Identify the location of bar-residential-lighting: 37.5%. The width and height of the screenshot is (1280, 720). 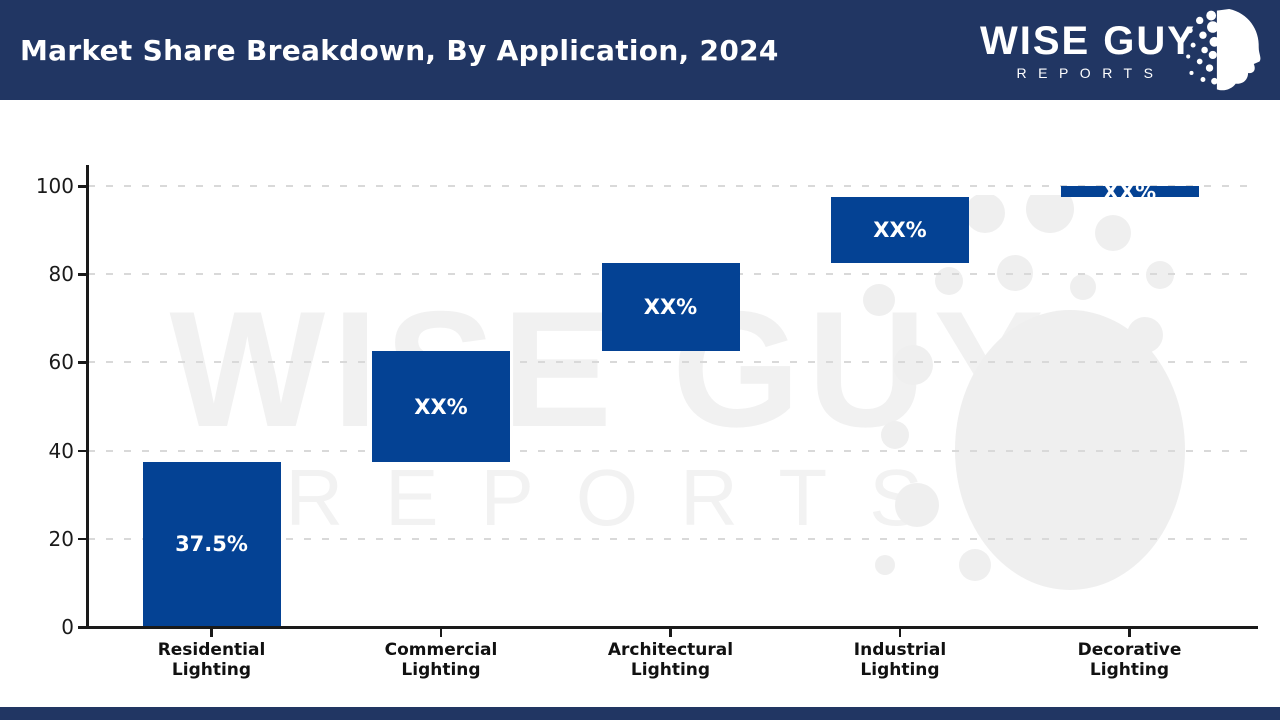
(211, 544).